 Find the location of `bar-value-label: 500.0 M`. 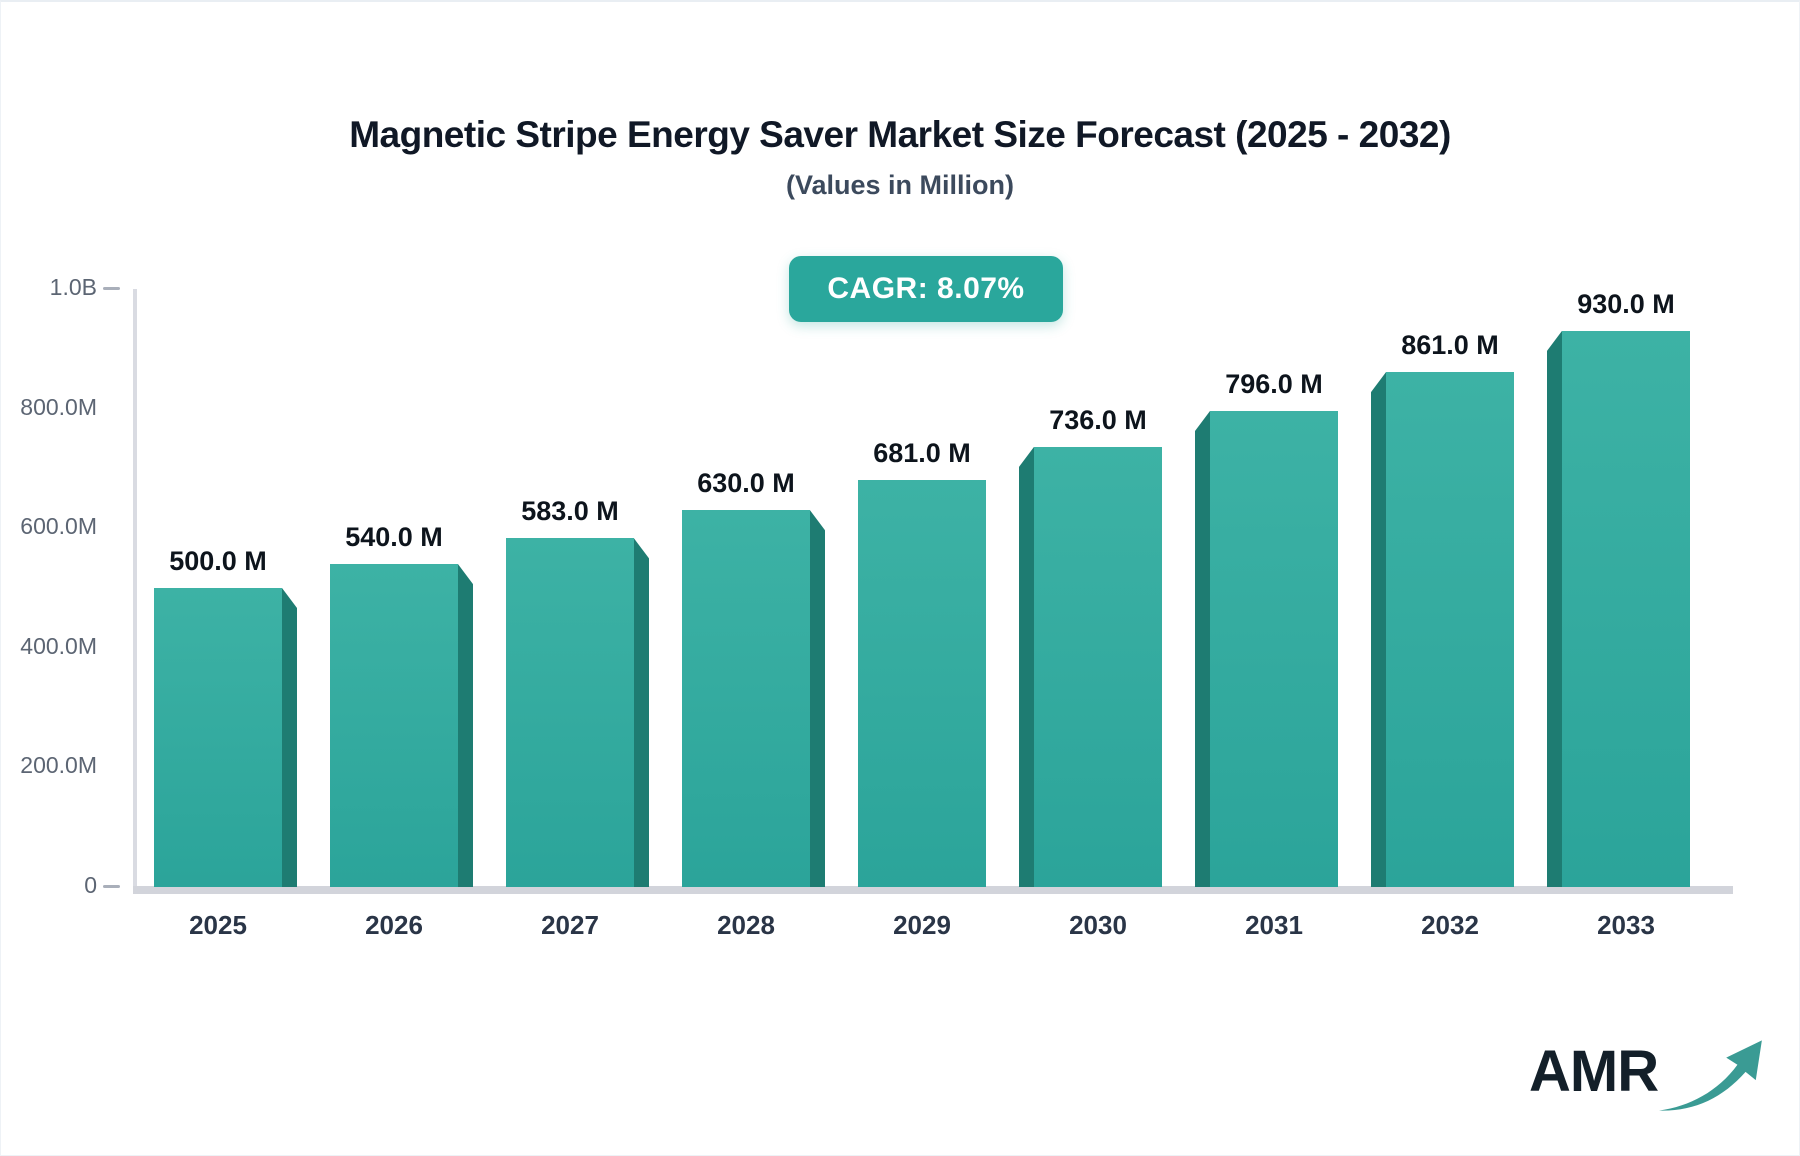

bar-value-label: 500.0 M is located at coordinates (218, 561).